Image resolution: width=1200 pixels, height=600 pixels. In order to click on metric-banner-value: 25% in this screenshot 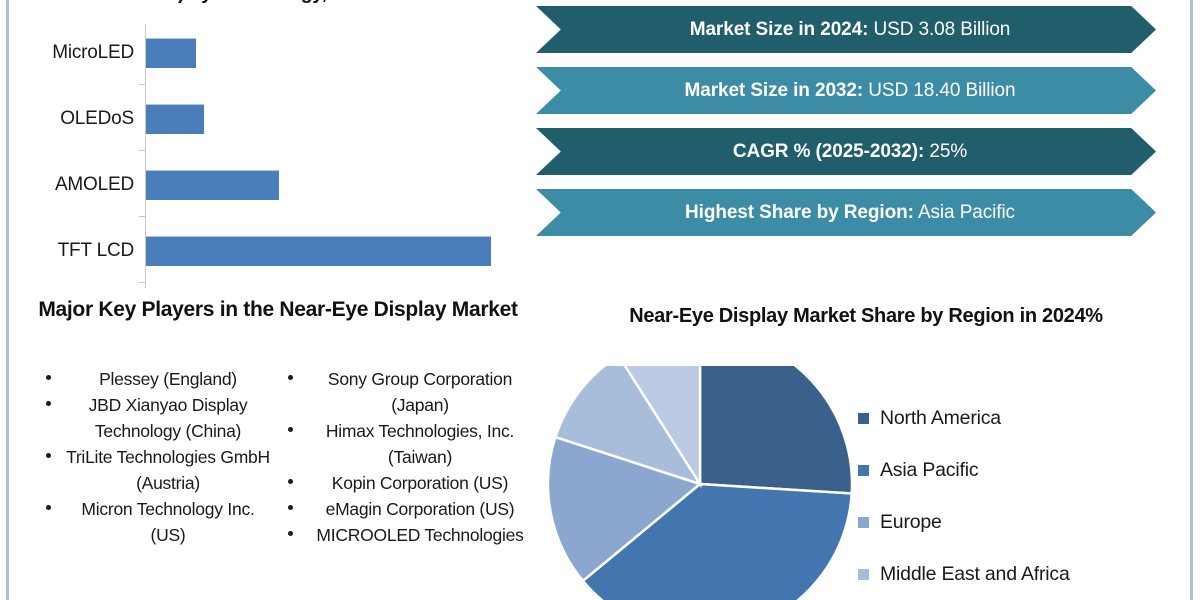, I will do `click(946, 151)`.